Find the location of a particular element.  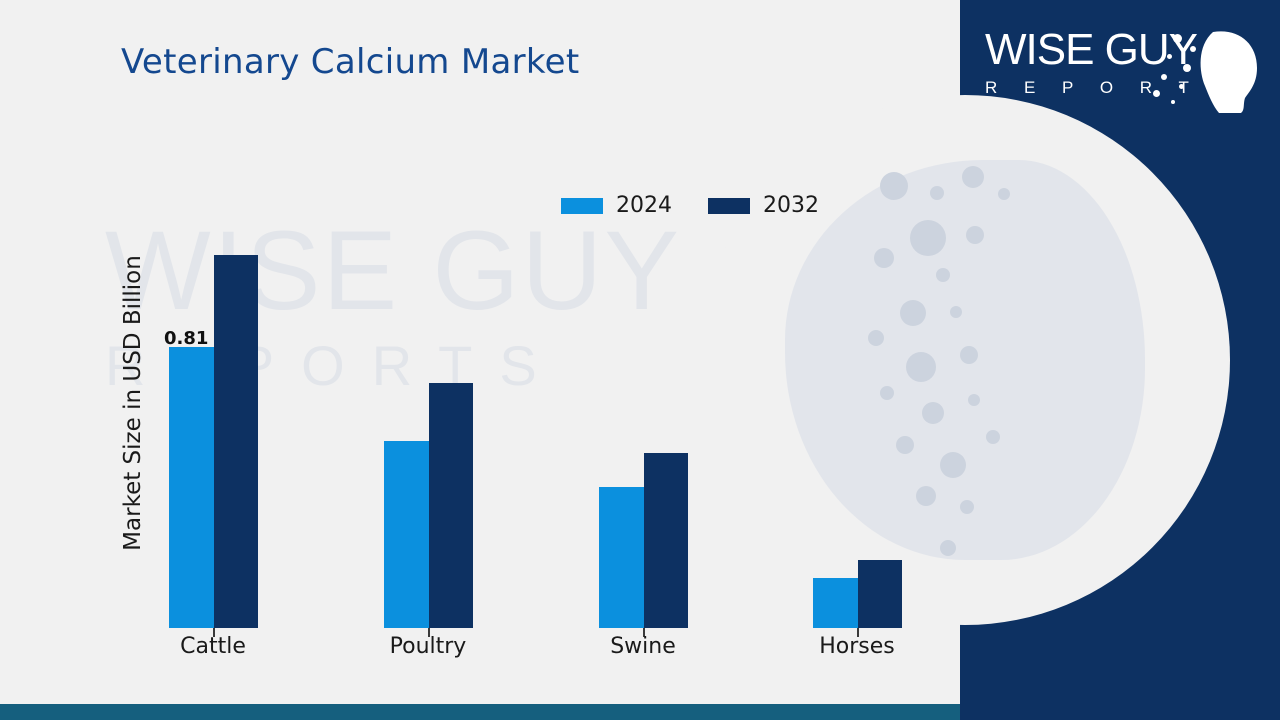

bar-label-cattle-2024: 0.81 is located at coordinates (186, 338).